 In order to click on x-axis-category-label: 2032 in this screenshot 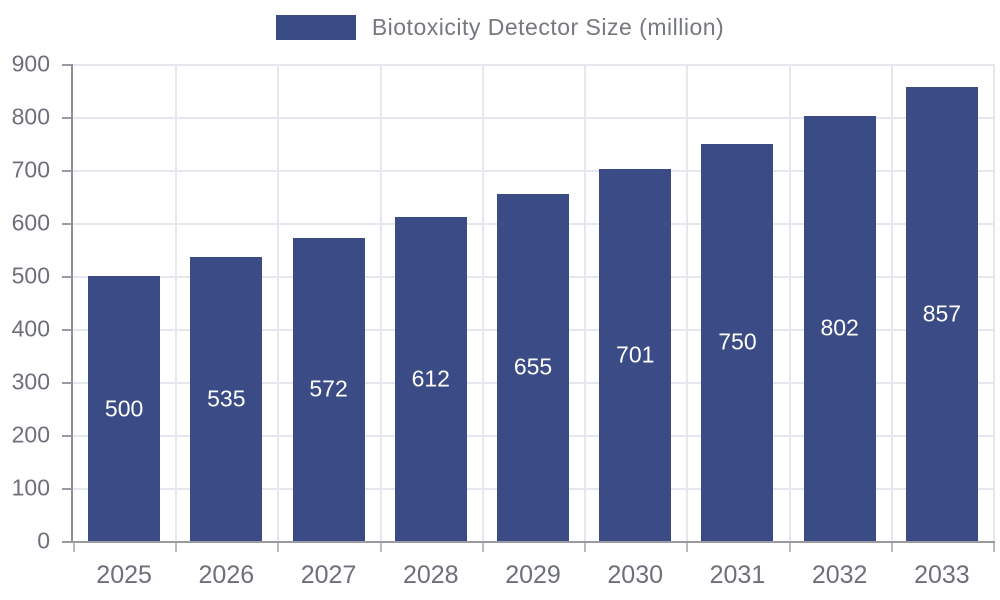, I will do `click(839, 575)`.